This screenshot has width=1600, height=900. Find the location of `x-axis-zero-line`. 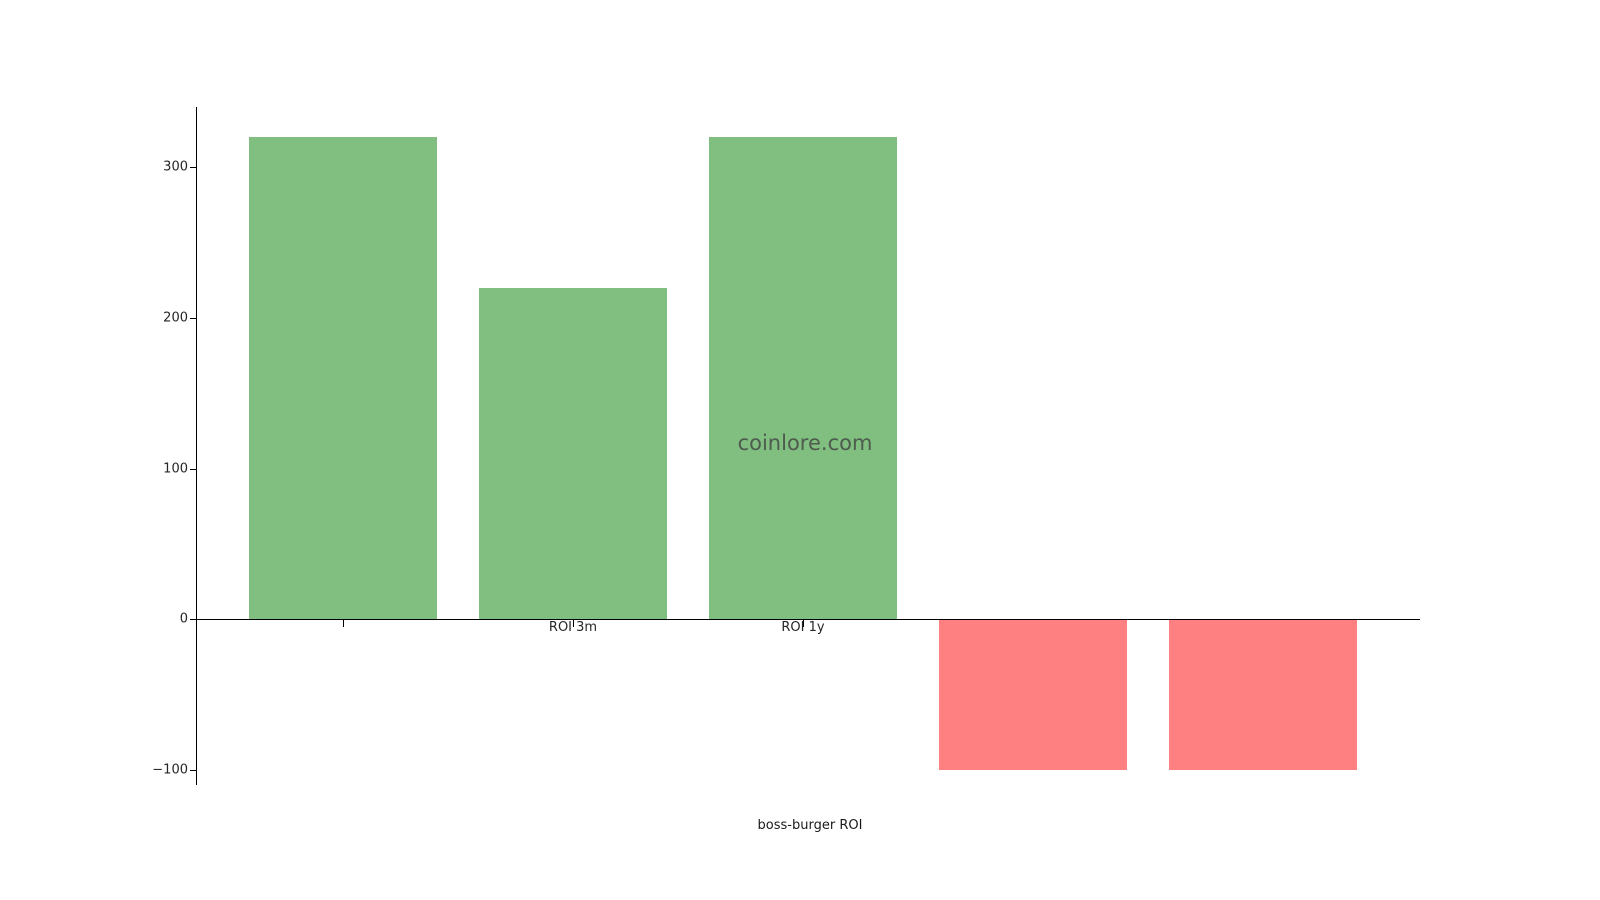

x-axis-zero-line is located at coordinates (808, 619).